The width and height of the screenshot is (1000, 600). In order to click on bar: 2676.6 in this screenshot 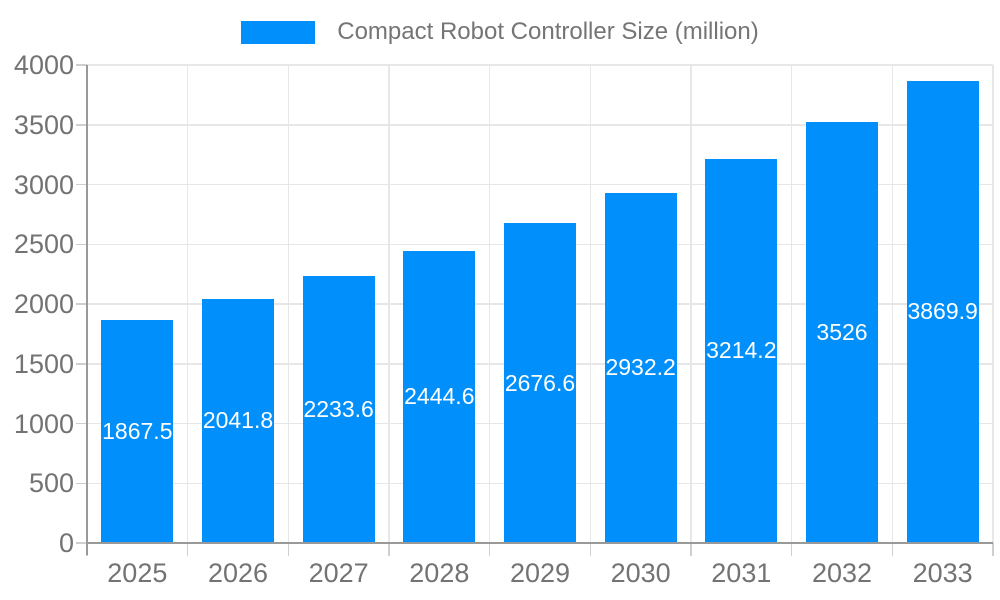, I will do `click(540, 383)`.